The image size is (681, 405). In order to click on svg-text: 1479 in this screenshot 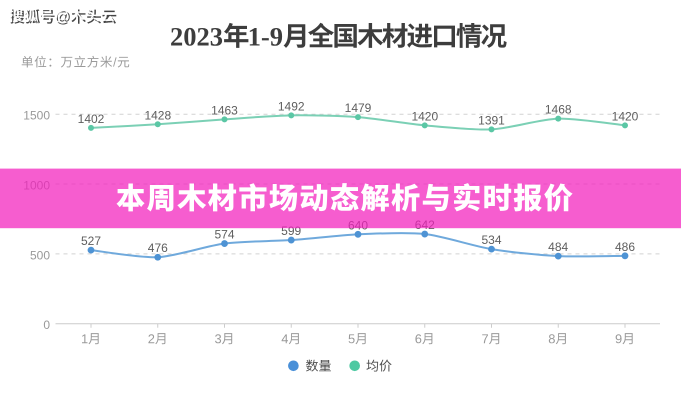, I will do `click(358, 108)`.